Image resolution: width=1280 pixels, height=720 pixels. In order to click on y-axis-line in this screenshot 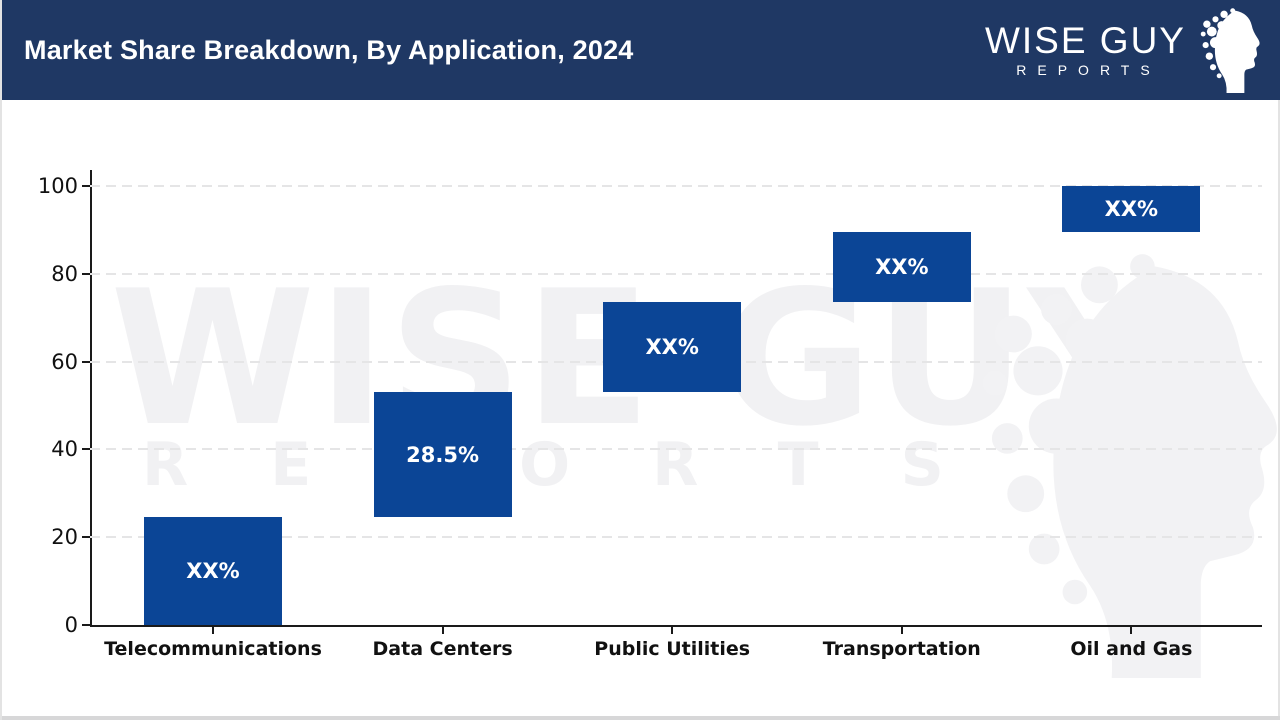, I will do `click(91, 398)`.